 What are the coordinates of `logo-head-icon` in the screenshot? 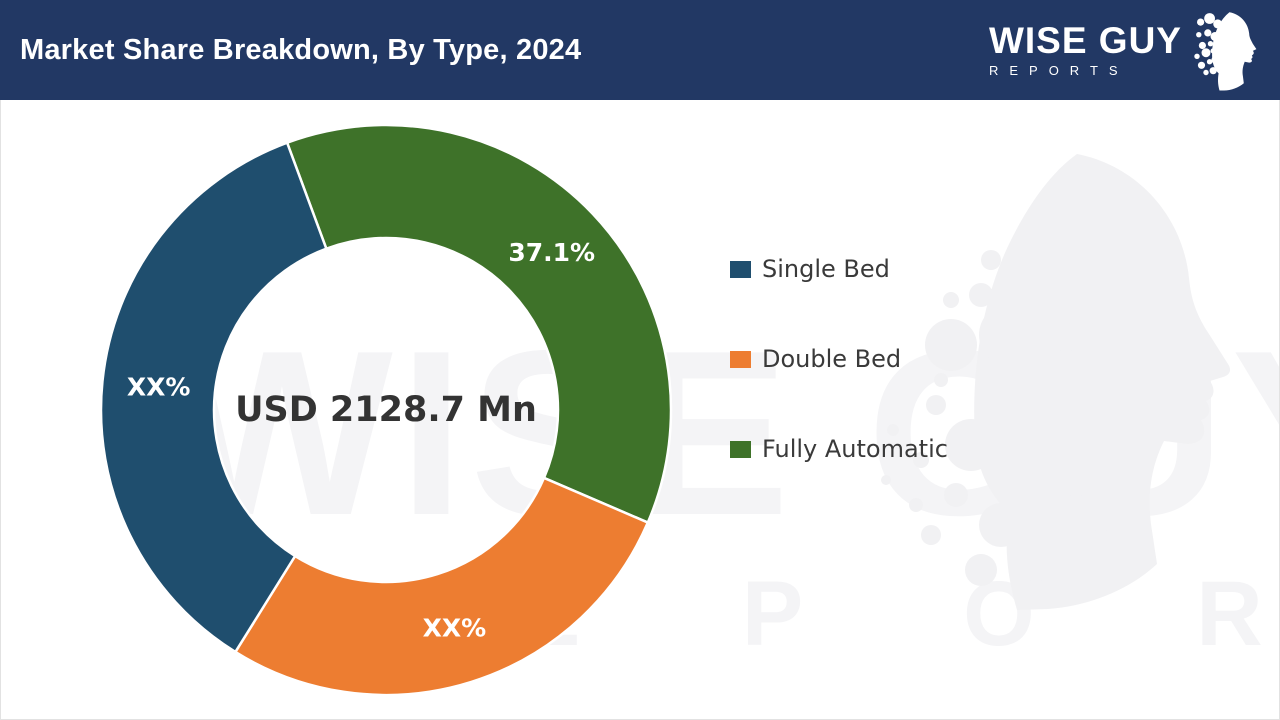 It's located at (1225, 51).